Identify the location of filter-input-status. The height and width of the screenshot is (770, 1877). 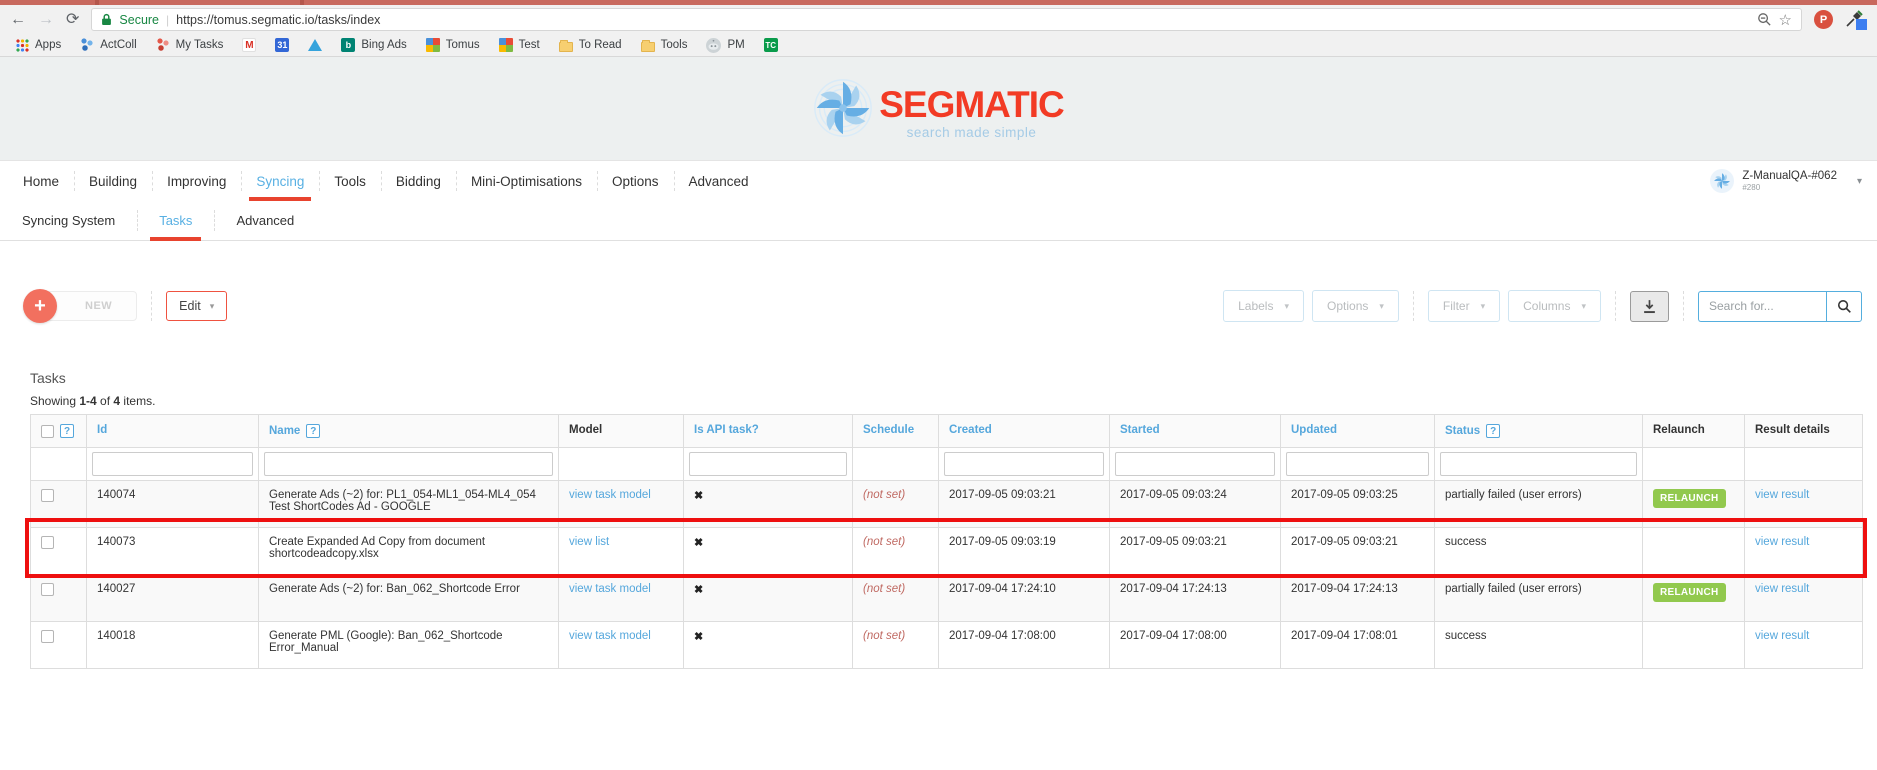
(1538, 464).